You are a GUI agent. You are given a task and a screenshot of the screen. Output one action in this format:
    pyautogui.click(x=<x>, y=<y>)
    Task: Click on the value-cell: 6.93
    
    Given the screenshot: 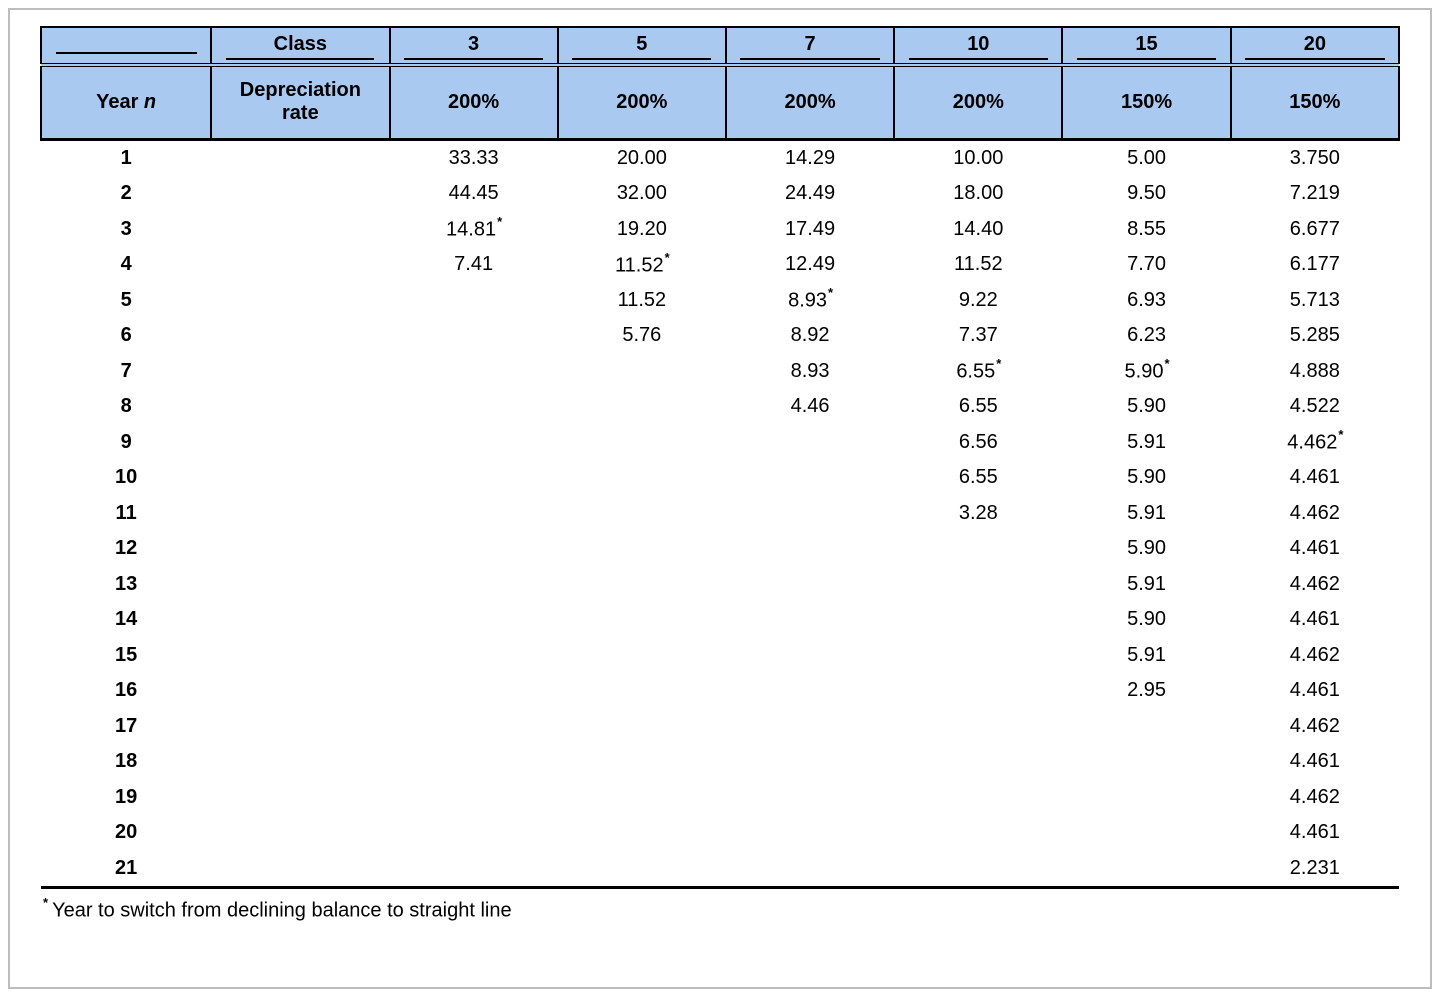 What is the action you would take?
    pyautogui.click(x=1146, y=301)
    